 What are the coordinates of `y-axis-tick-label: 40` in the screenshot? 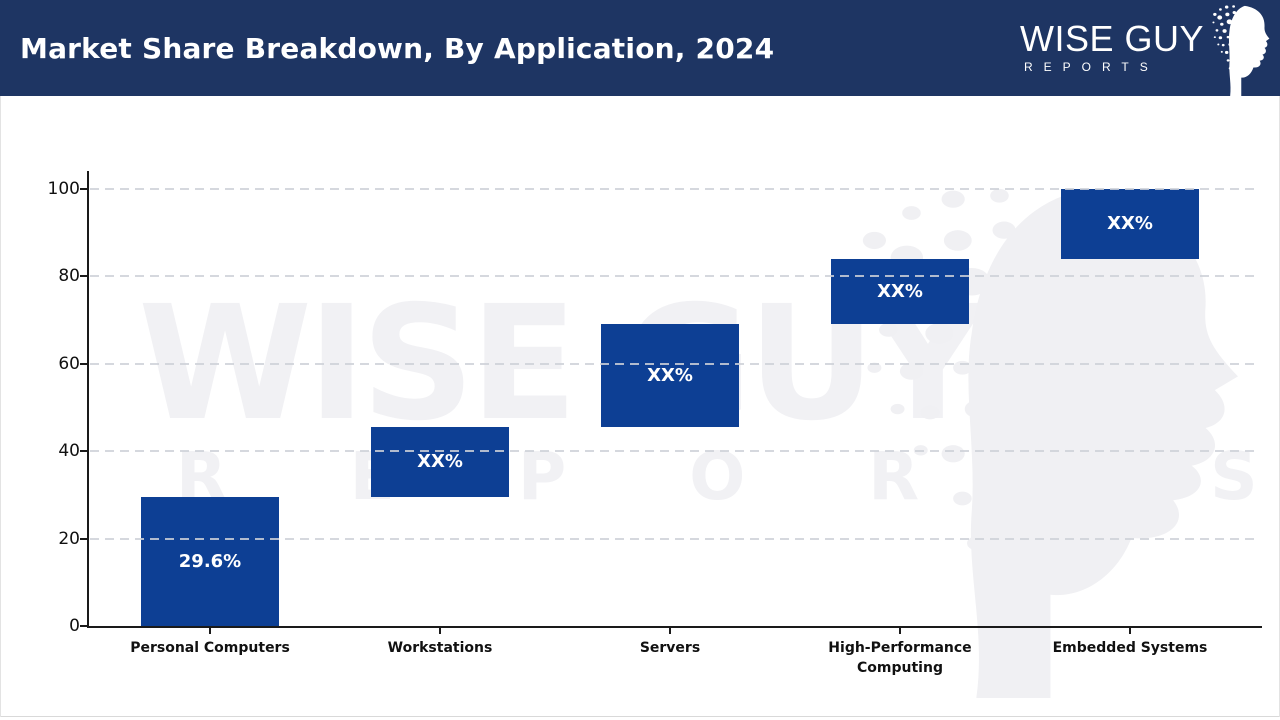 It's located at (69, 451).